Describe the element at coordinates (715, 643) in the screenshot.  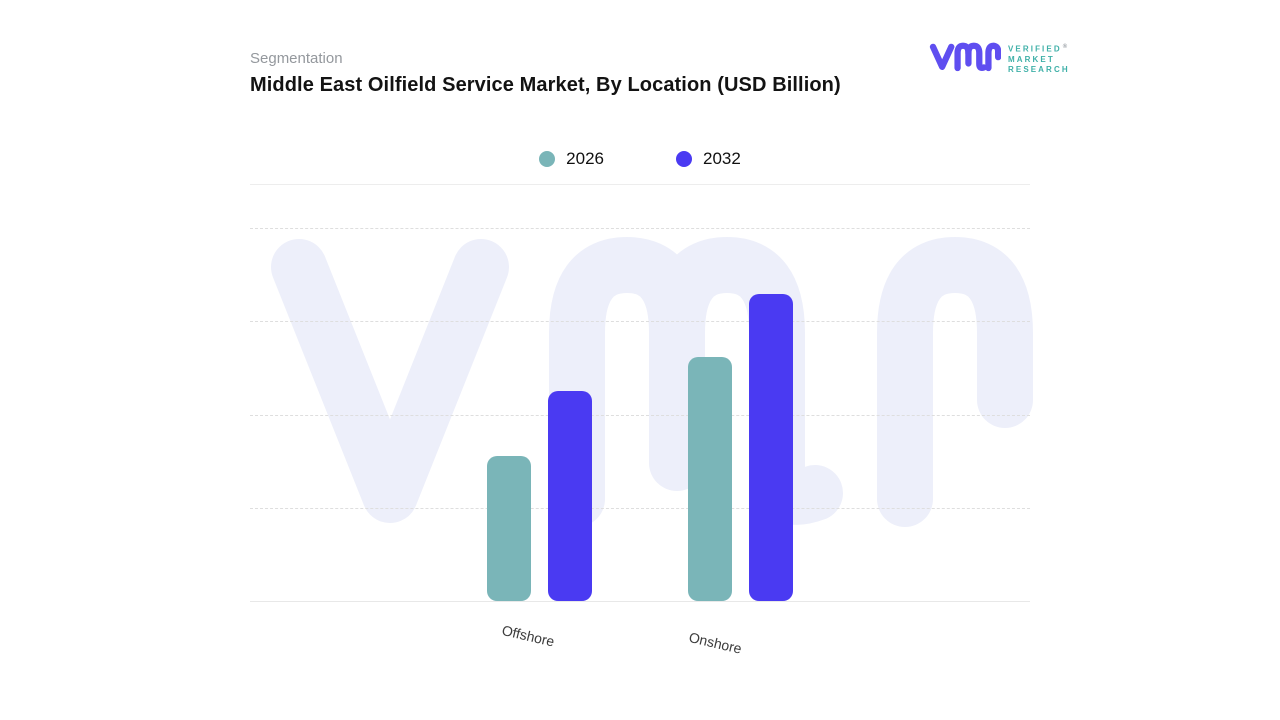
I see `x-axis-label-onshore: Onshore` at that location.